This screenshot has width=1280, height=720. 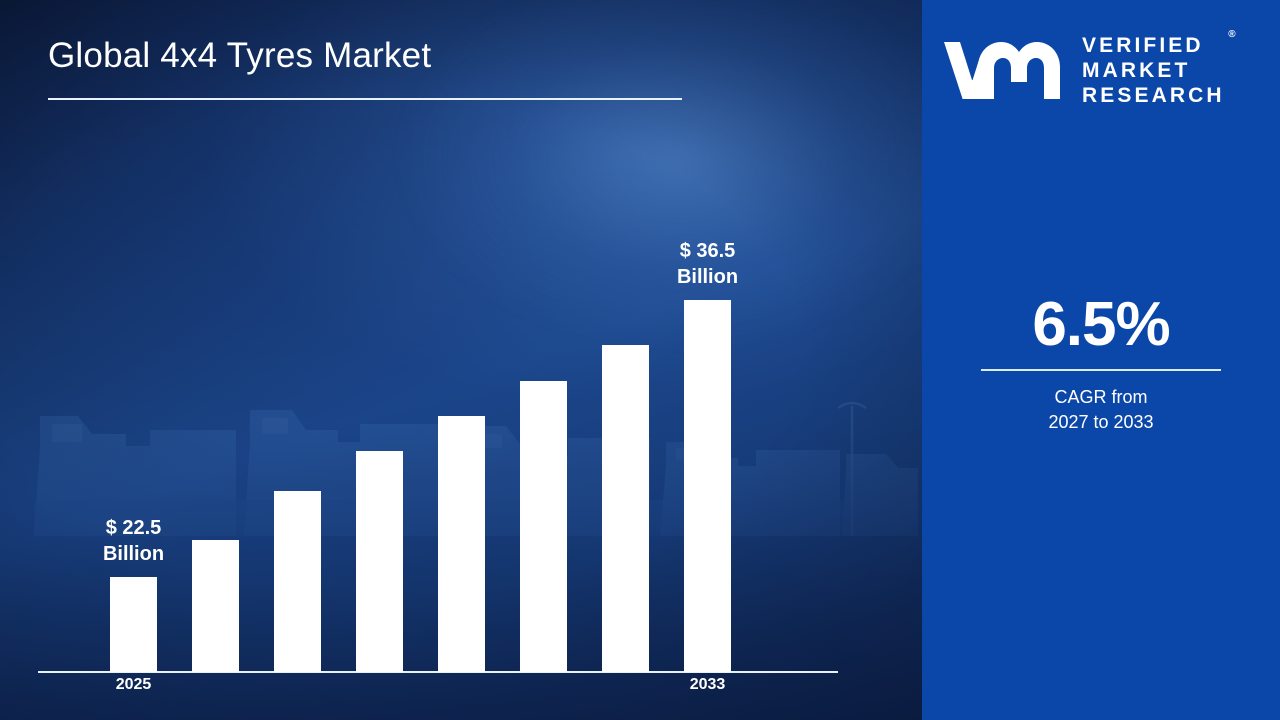 I want to click on brand-logo: VERIFIED MARKET RESEARCH ®, so click(x=1107, y=69).